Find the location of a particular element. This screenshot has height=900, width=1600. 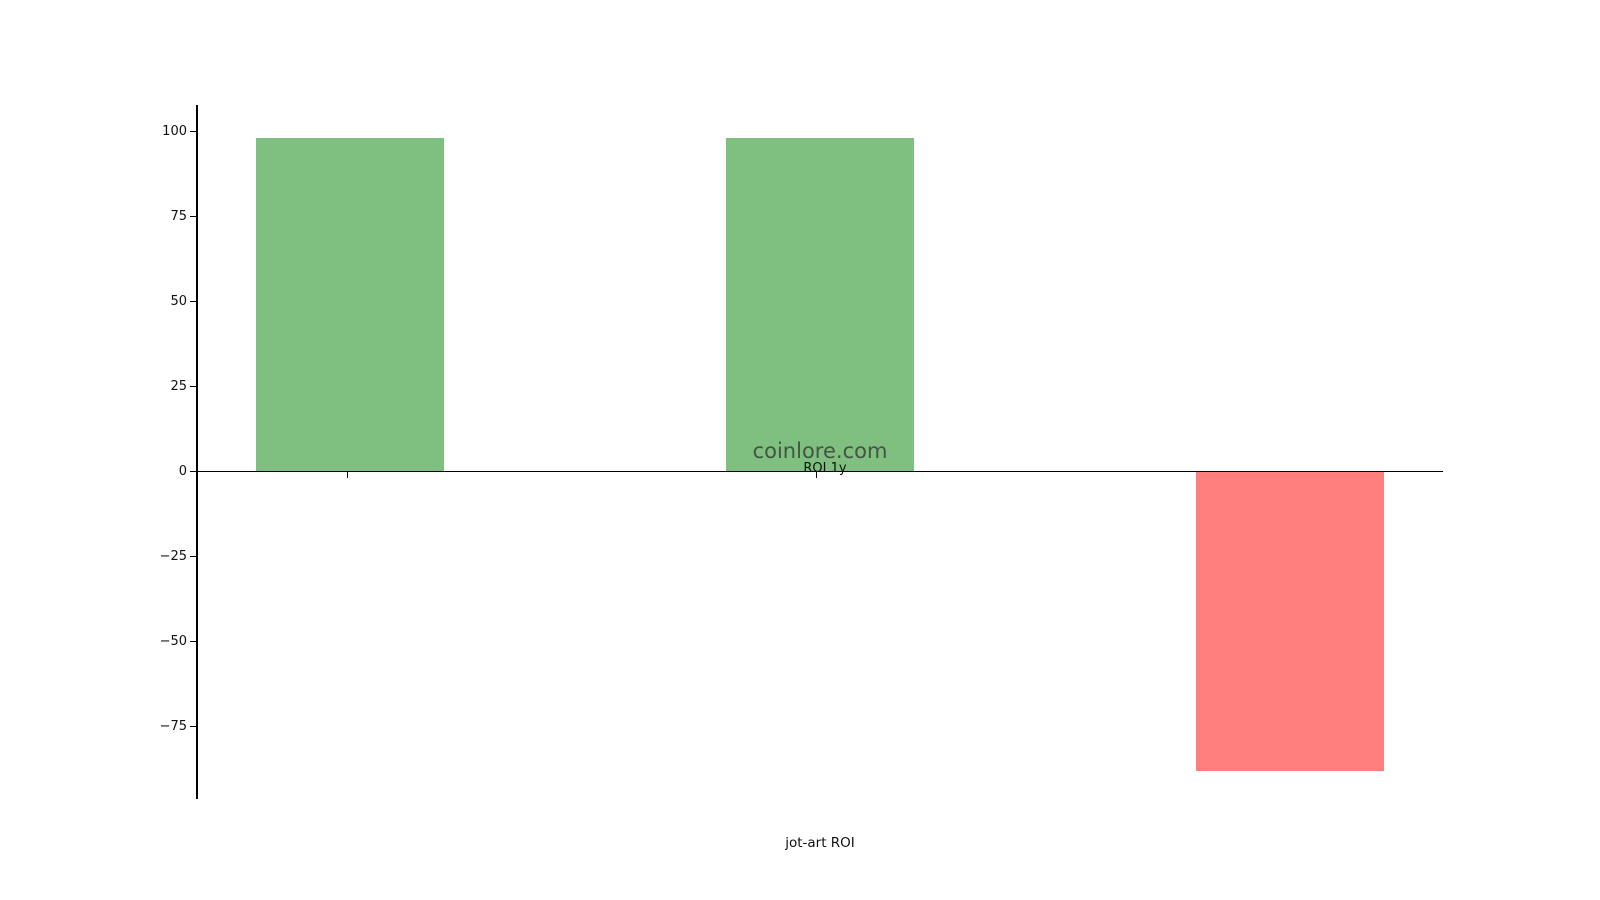

y-tick-label: 0 is located at coordinates (182, 471).